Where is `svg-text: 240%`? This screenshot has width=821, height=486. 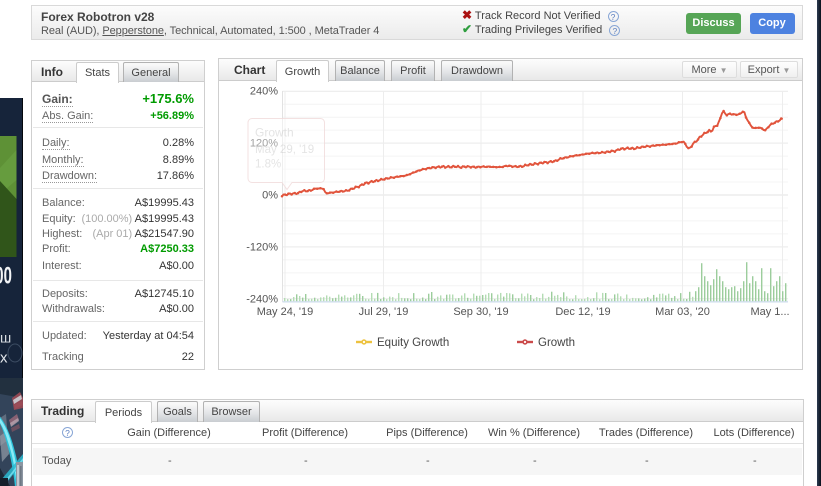
svg-text: 240% is located at coordinates (264, 92).